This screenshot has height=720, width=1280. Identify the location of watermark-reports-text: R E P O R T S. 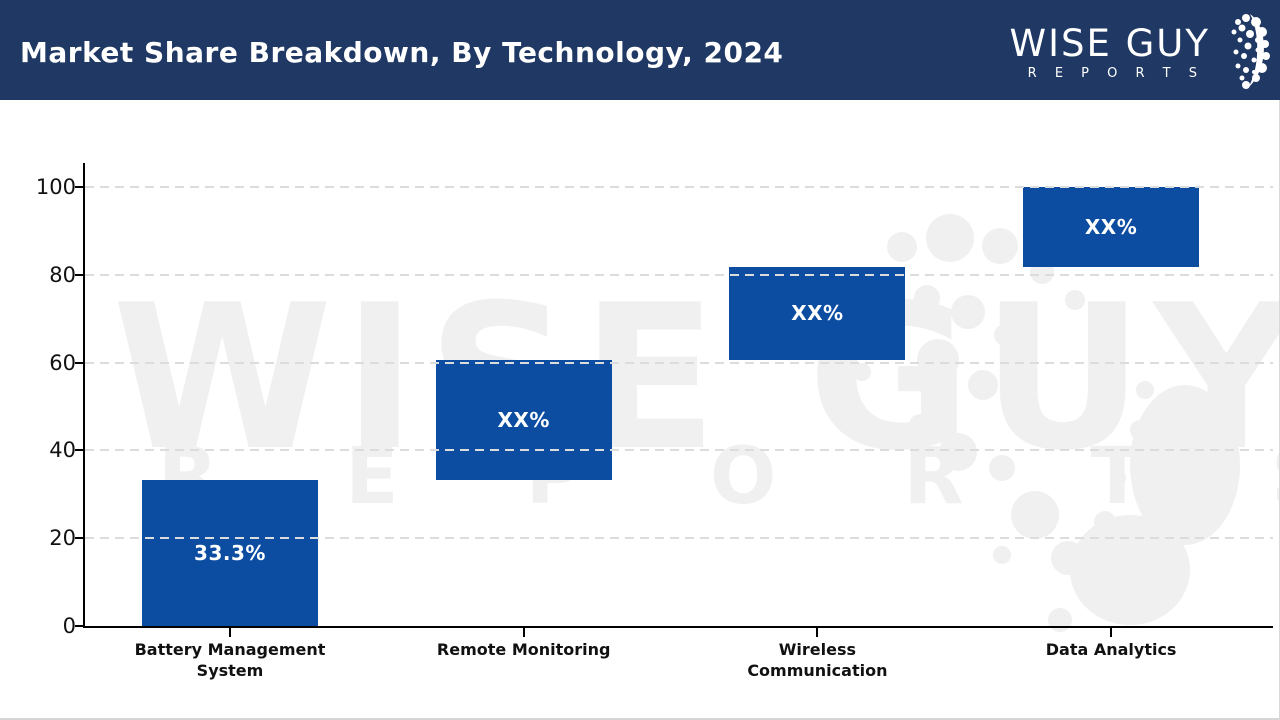
(719, 477).